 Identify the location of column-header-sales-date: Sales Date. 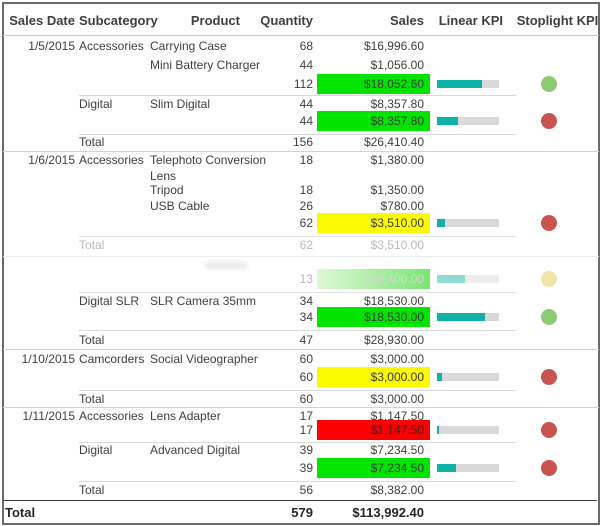
(42, 20).